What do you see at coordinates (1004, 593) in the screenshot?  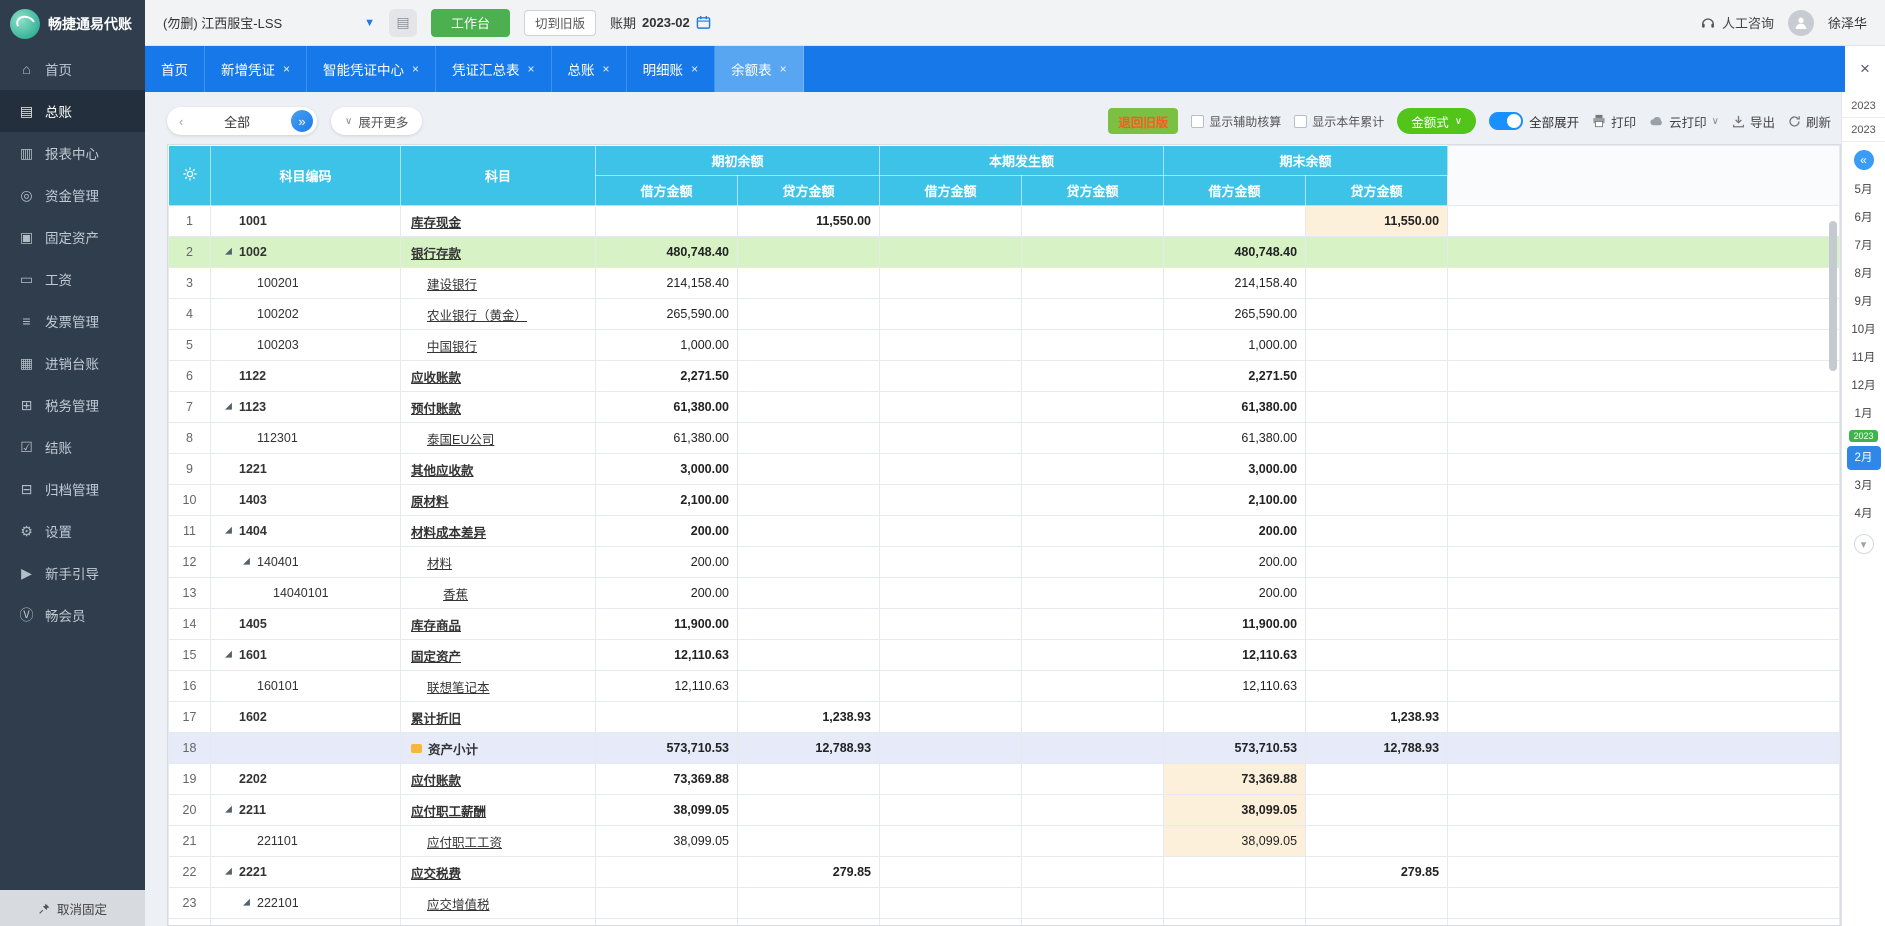 I see `table-row: 13 14040101 香蕉 200.00 200.00` at bounding box center [1004, 593].